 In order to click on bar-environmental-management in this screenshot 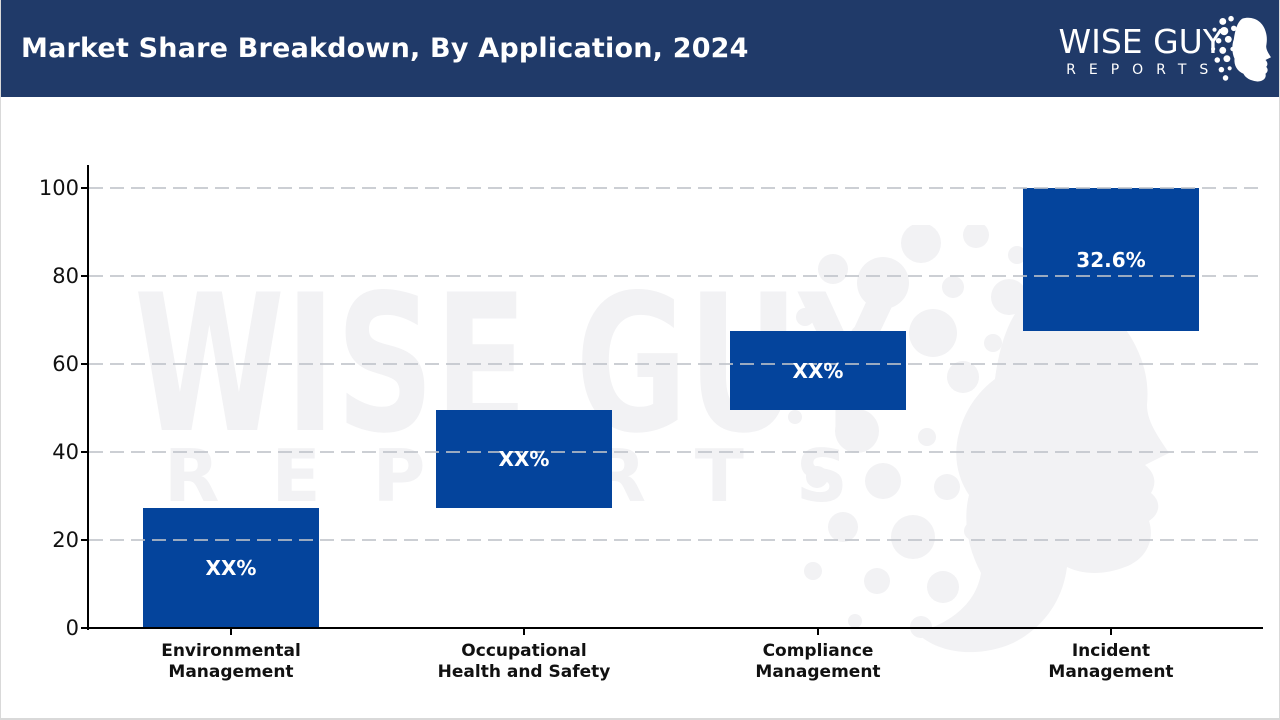, I will do `click(231, 567)`.